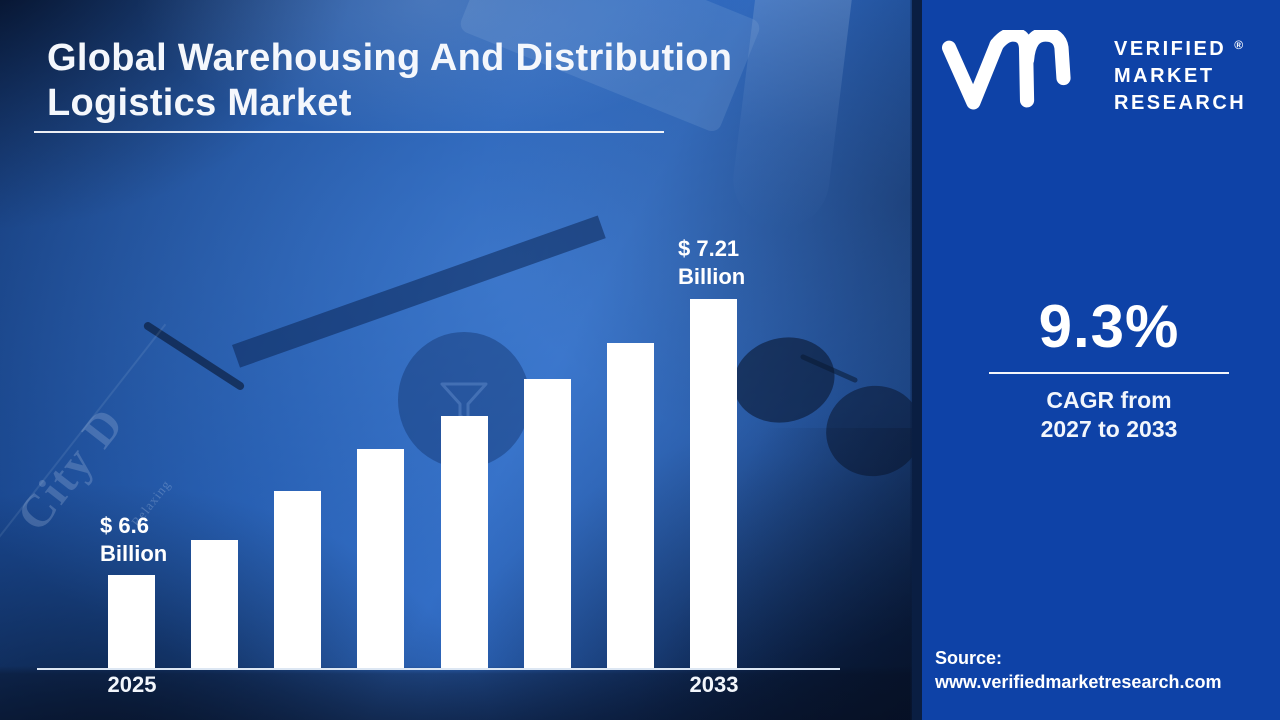 The image size is (1280, 720). What do you see at coordinates (1109, 326) in the screenshot?
I see `cagr-value: 9.3%` at bounding box center [1109, 326].